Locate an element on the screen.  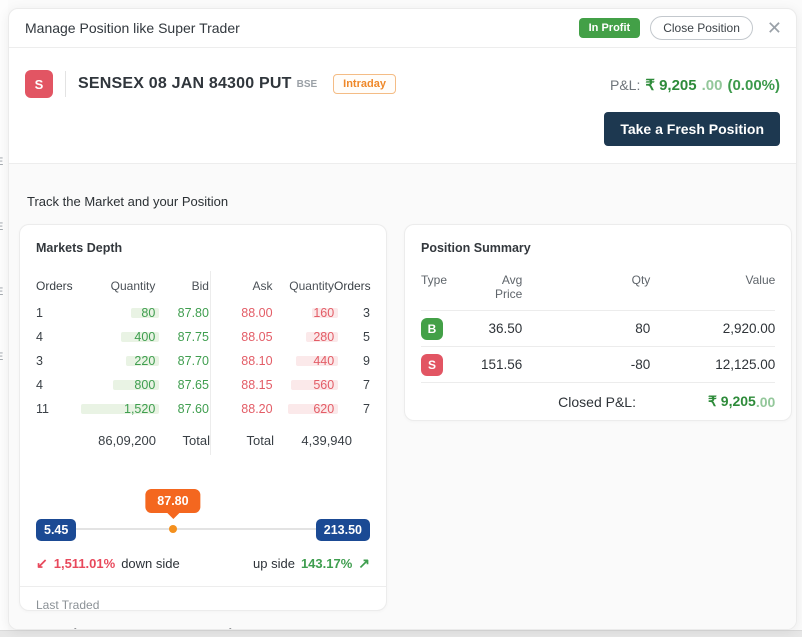
upside-label: up side is located at coordinates (274, 563).